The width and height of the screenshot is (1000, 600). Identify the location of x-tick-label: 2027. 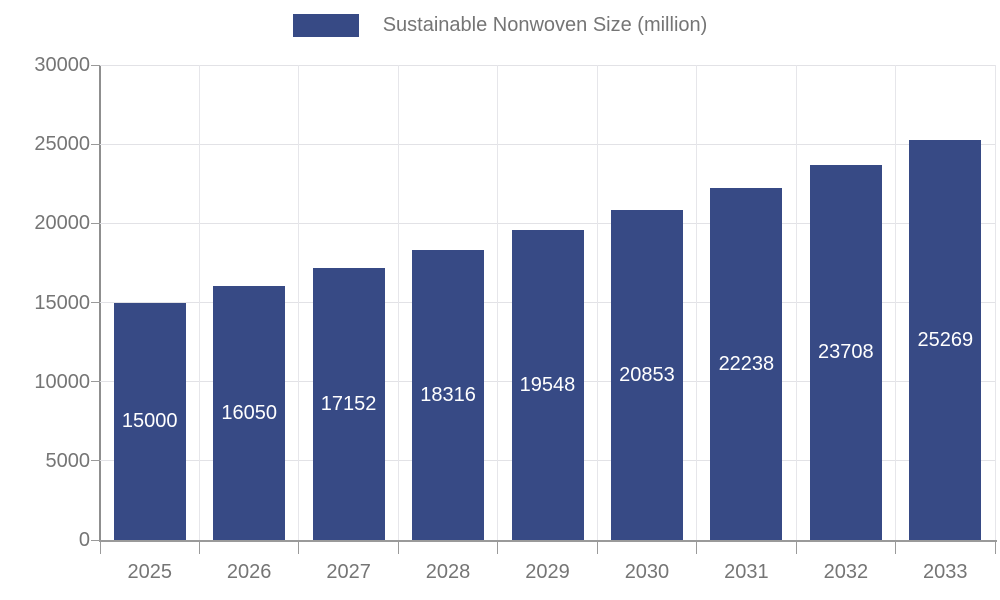
(348, 572).